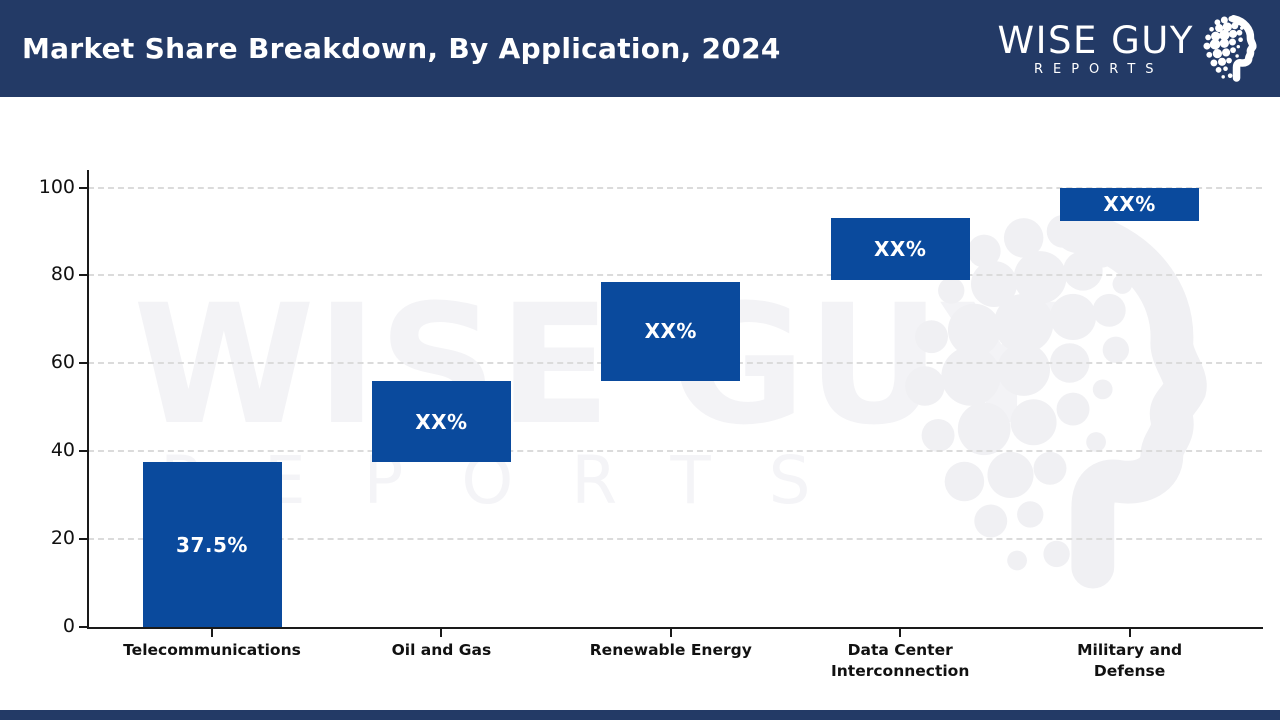 The width and height of the screenshot is (1280, 720). What do you see at coordinates (1098, 69) in the screenshot?
I see `logo-subtitle: REPORTS` at bounding box center [1098, 69].